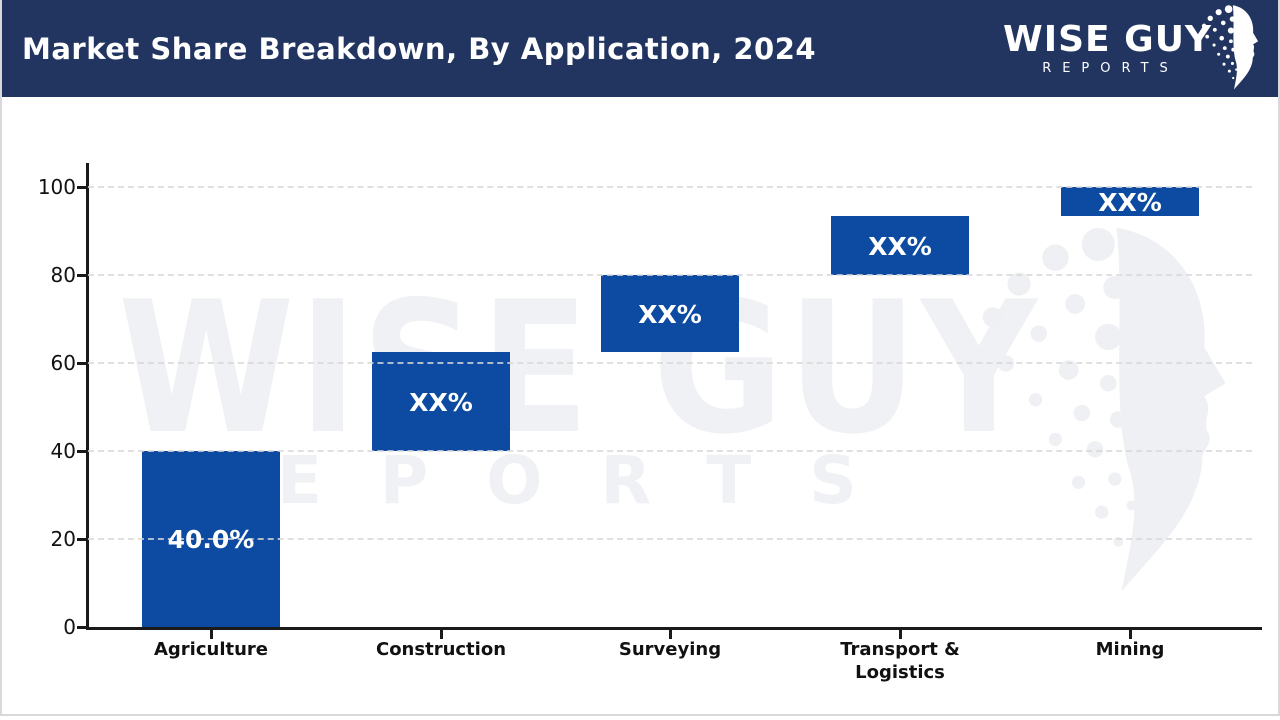 The height and width of the screenshot is (720, 1280). I want to click on bar-value-label-surveying: XX%, so click(670, 314).